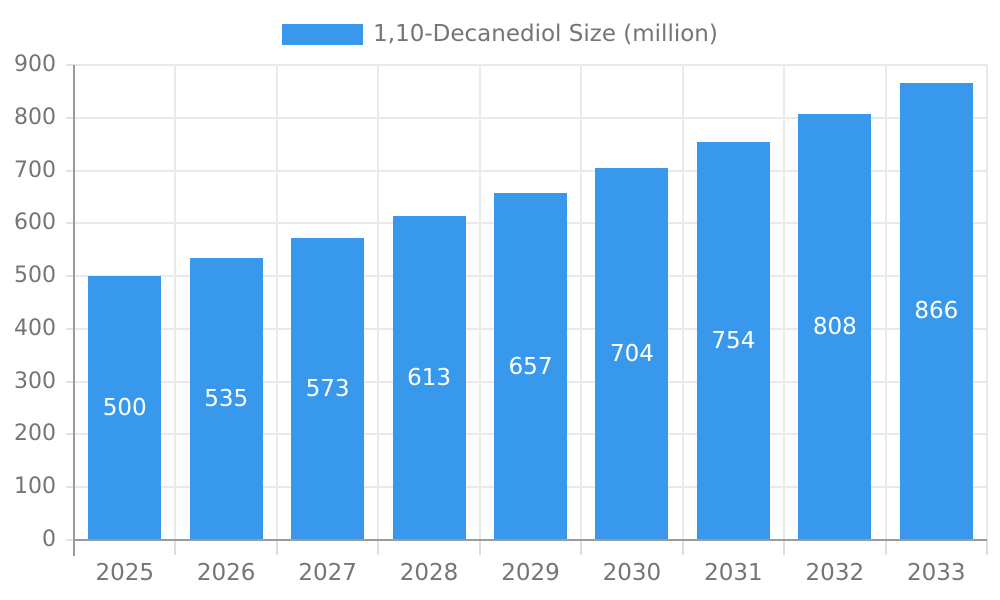 This screenshot has height=600, width=1000. Describe the element at coordinates (530, 540) in the screenshot. I see `x-axis-line` at that location.